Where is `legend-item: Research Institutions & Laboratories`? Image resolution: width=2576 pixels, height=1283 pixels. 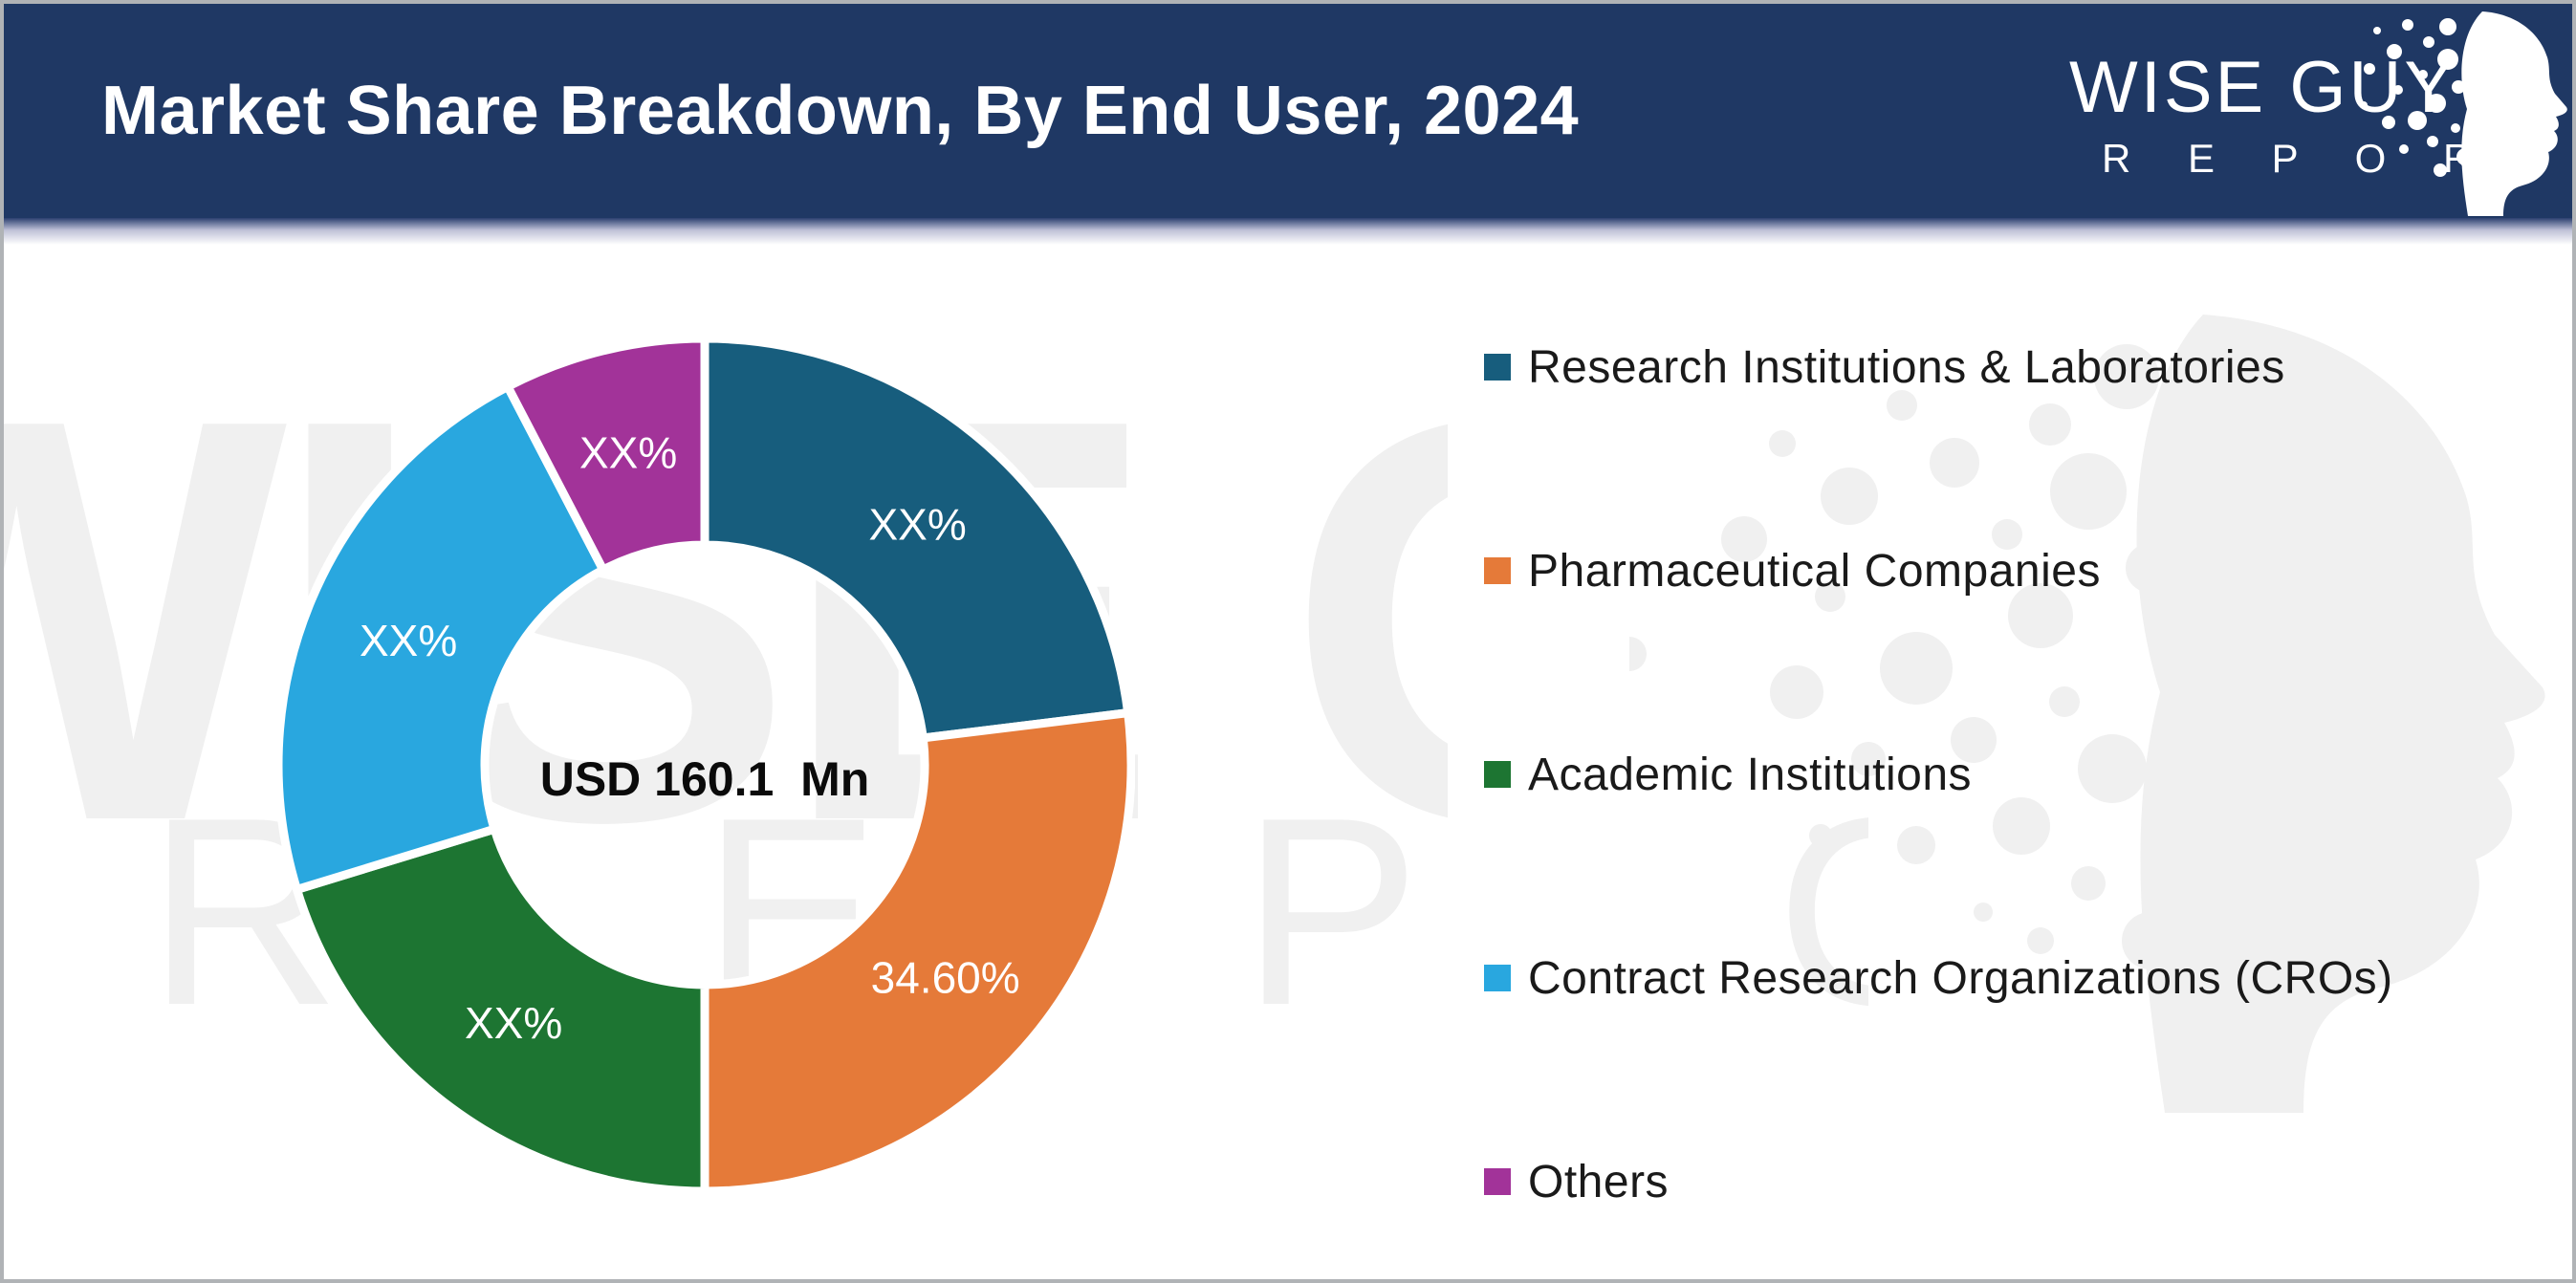
legend-item: Research Institutions & Laboratories is located at coordinates (1938, 367).